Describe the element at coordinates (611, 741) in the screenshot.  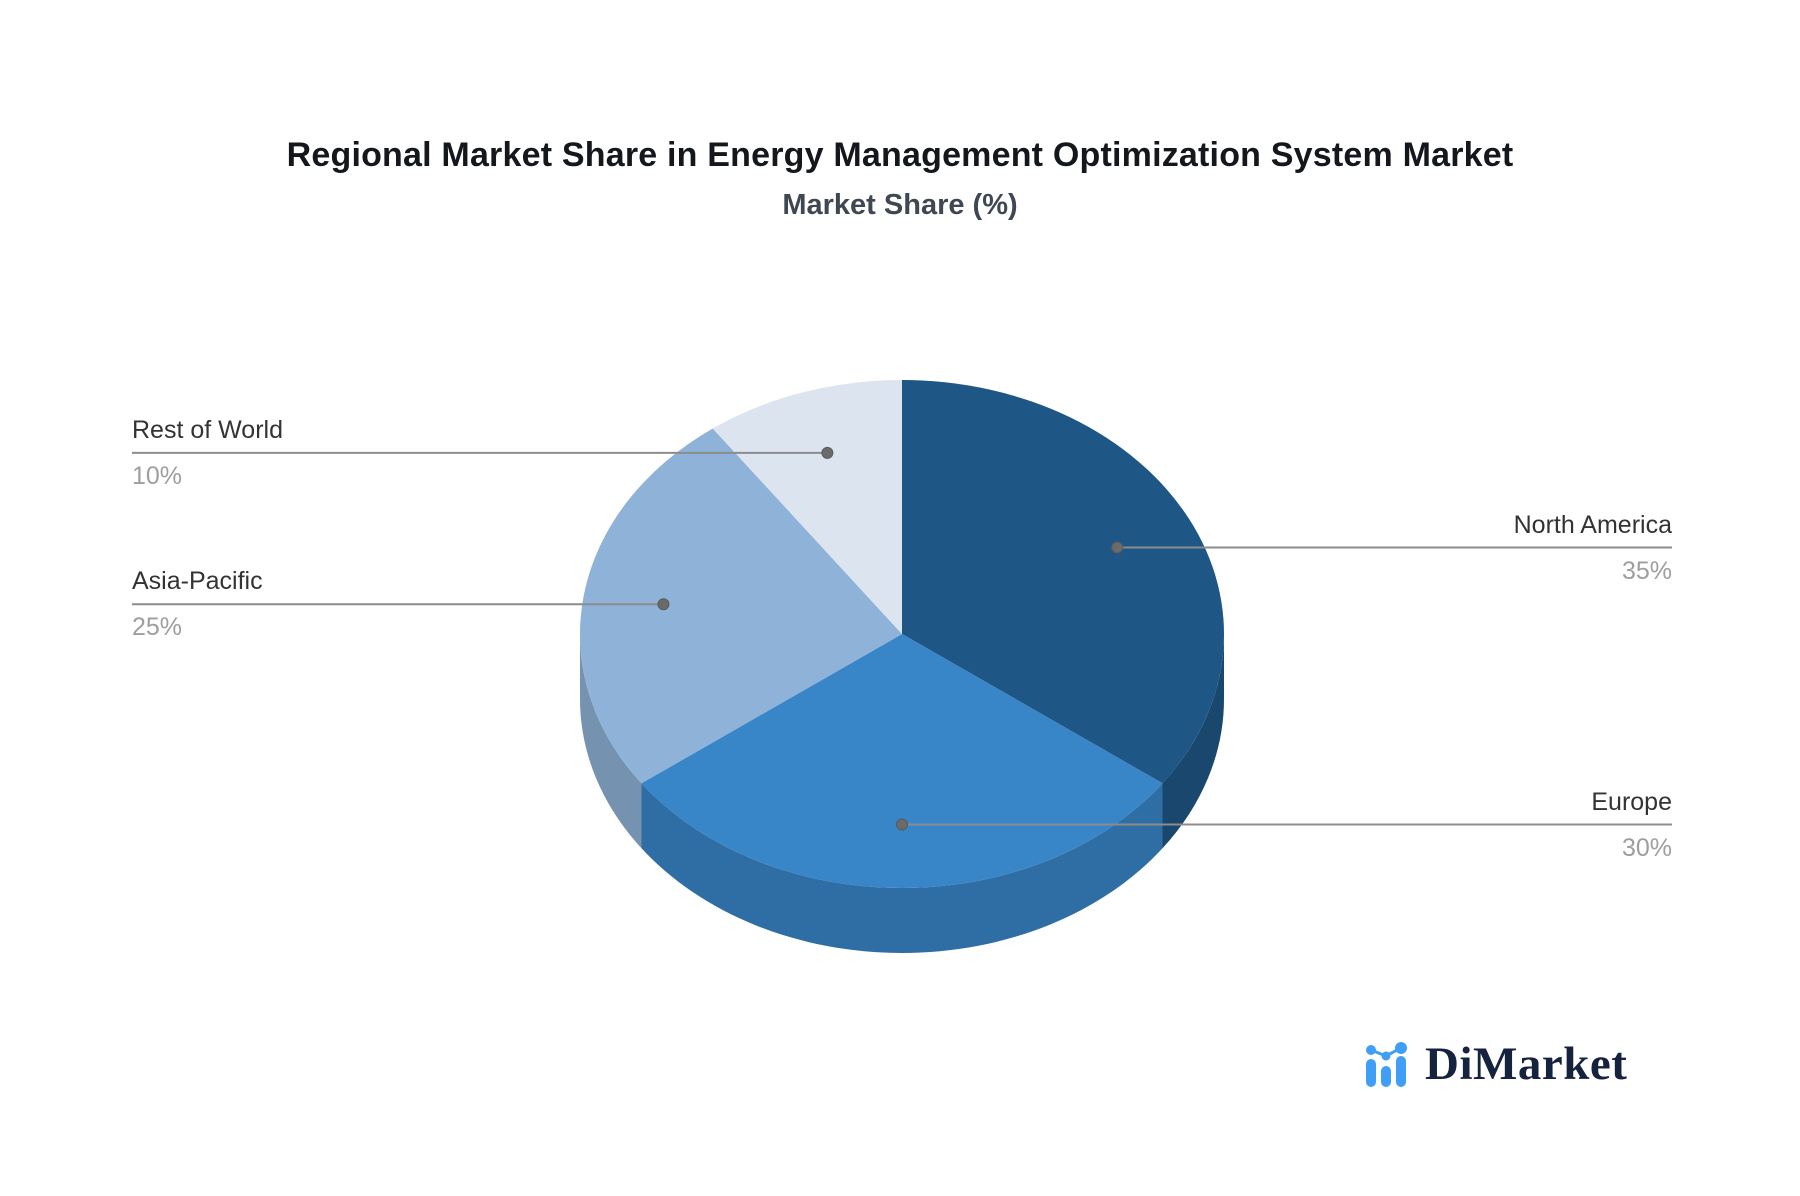
I see `pie-slice-side-asia-pacific` at that location.